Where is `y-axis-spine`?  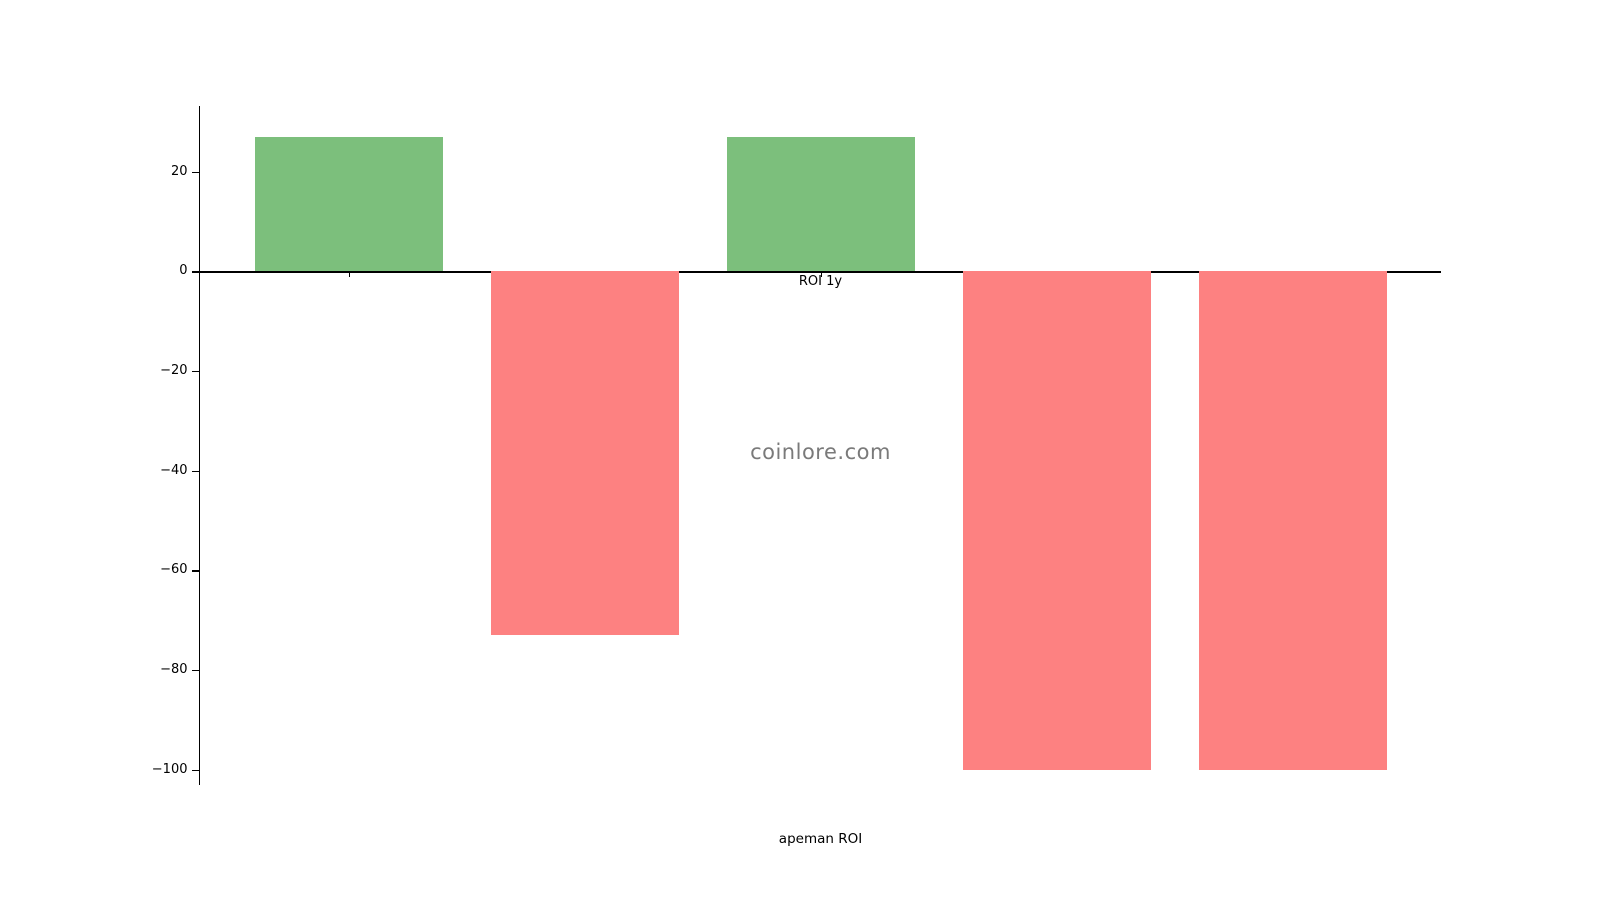 y-axis-spine is located at coordinates (199, 445).